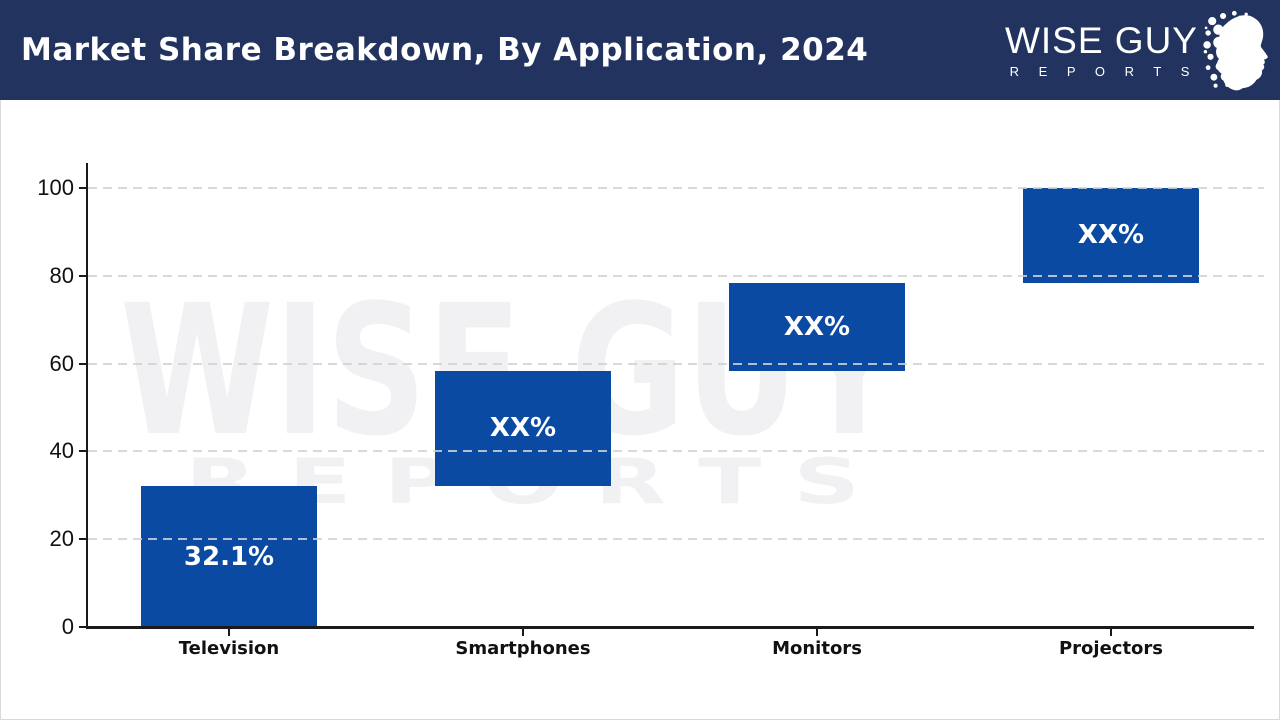 The height and width of the screenshot is (720, 1280). Describe the element at coordinates (1236, 50) in the screenshot. I see `logo-head-icon` at that location.